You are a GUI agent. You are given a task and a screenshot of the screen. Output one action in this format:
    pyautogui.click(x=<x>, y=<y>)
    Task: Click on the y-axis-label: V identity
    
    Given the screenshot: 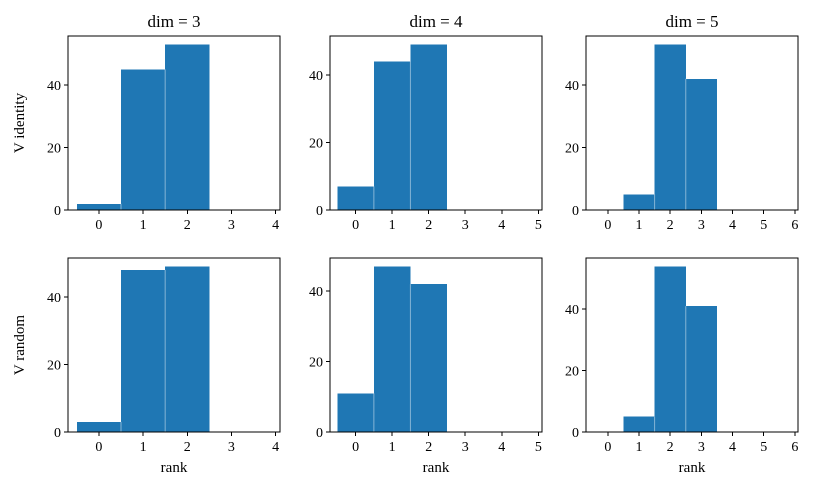 What is the action you would take?
    pyautogui.click(x=20, y=122)
    